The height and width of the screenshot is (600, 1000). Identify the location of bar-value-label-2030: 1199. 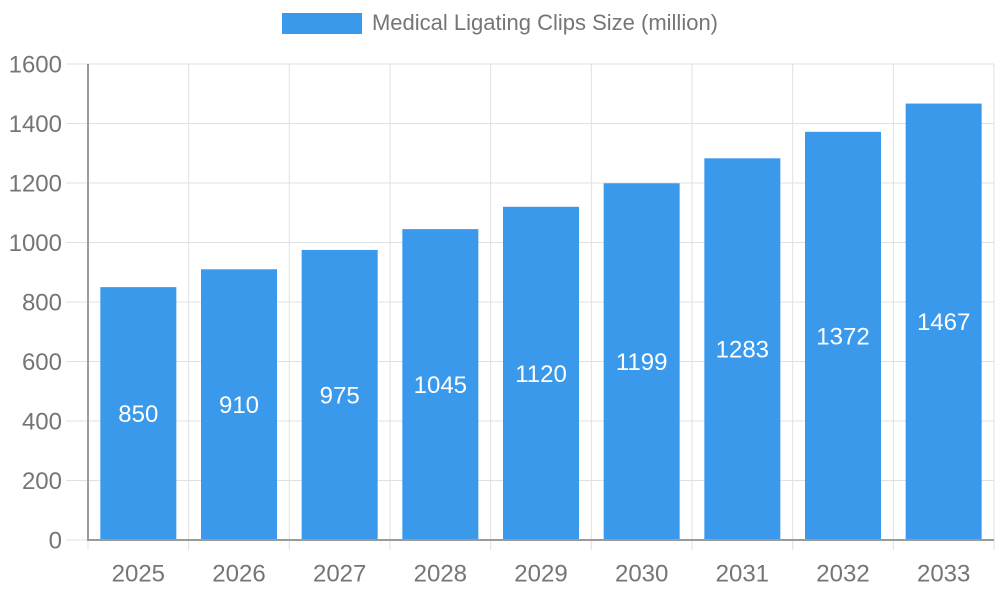
(642, 362).